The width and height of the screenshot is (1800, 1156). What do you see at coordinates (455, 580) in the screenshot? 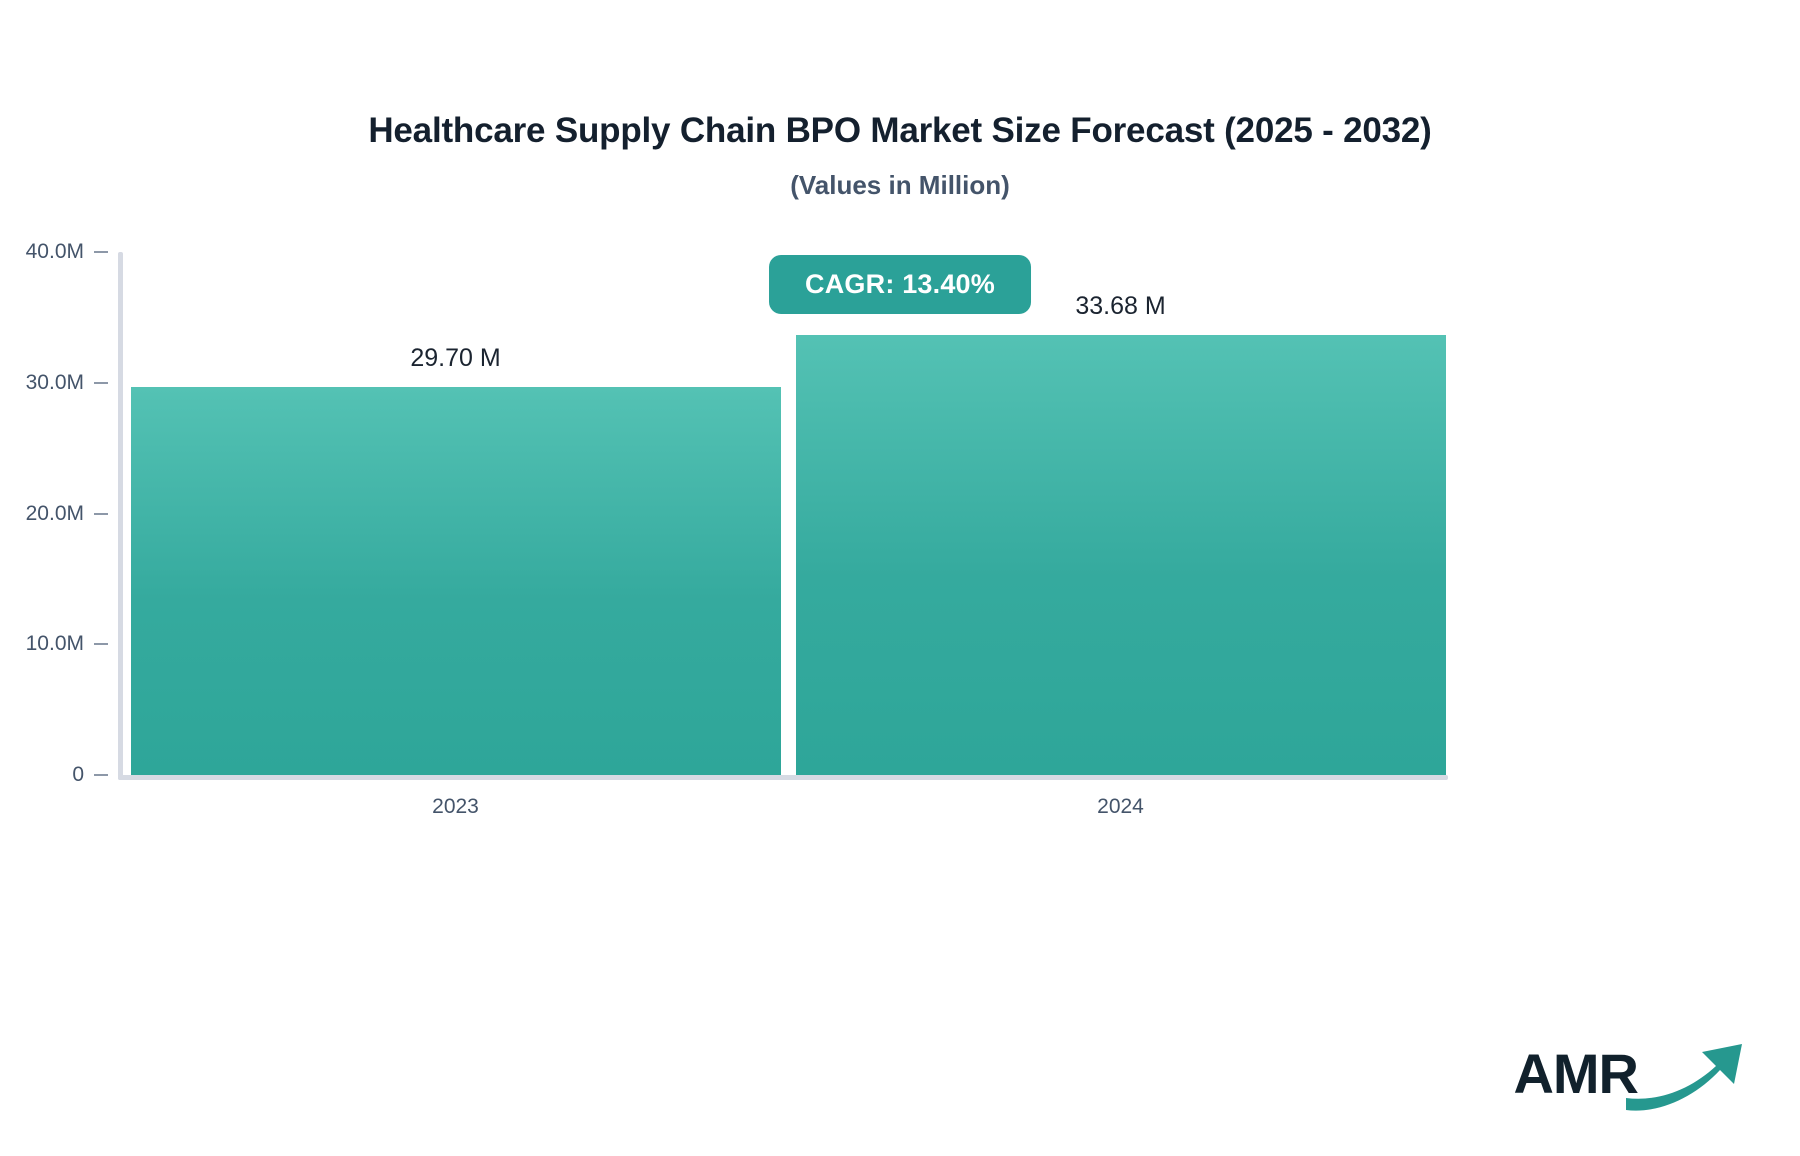
I see `bar-2023` at bounding box center [455, 580].